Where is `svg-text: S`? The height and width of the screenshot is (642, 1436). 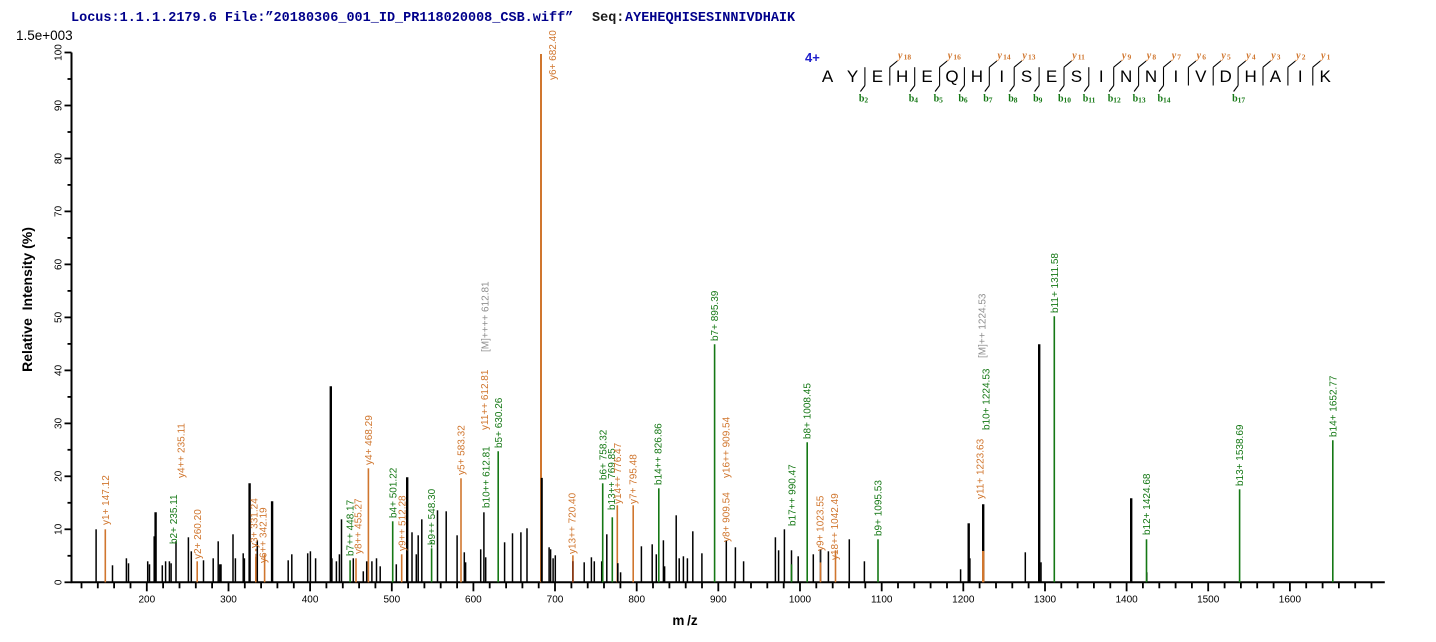 svg-text: S is located at coordinates (1026, 76).